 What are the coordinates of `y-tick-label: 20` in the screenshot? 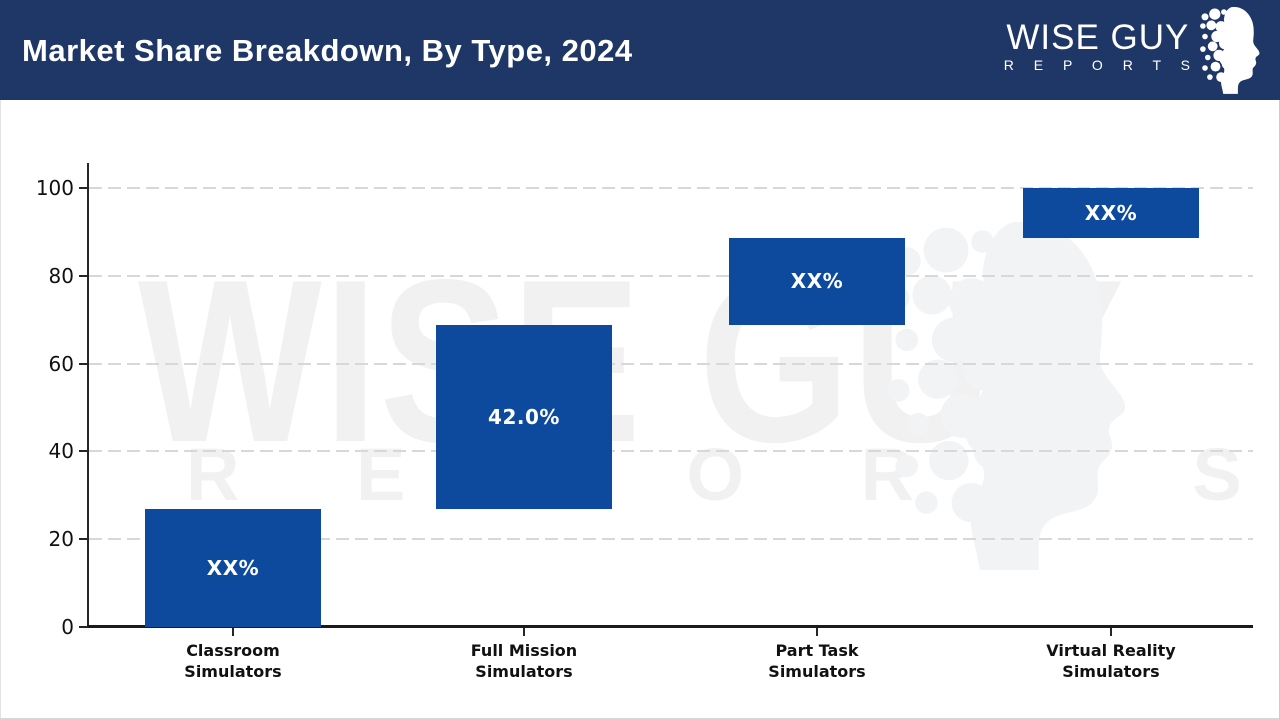 It's located at (61, 539).